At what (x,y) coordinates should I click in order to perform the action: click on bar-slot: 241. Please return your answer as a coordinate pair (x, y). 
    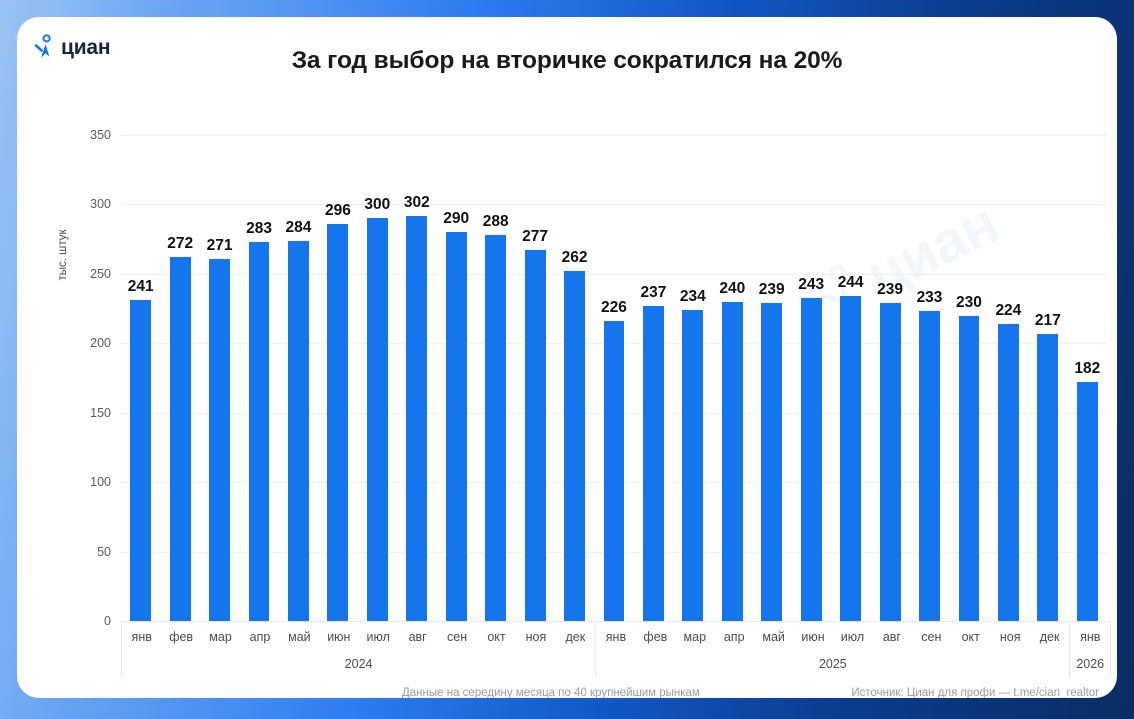
    Looking at the image, I should click on (141, 392).